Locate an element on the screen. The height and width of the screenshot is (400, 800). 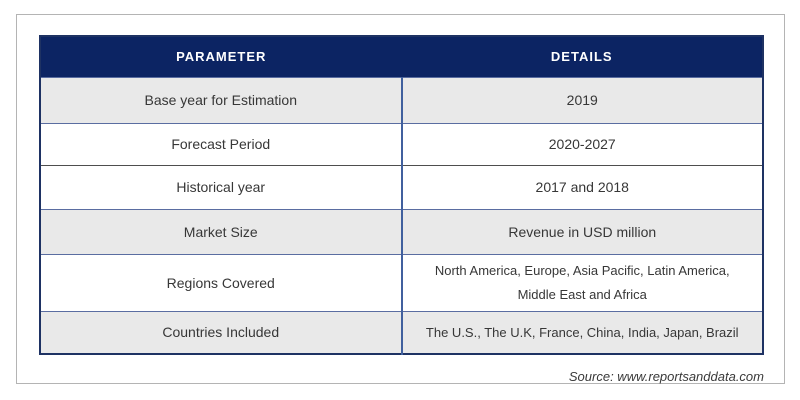
details-line-2: Middle East and Africa is located at coordinates (582, 294).